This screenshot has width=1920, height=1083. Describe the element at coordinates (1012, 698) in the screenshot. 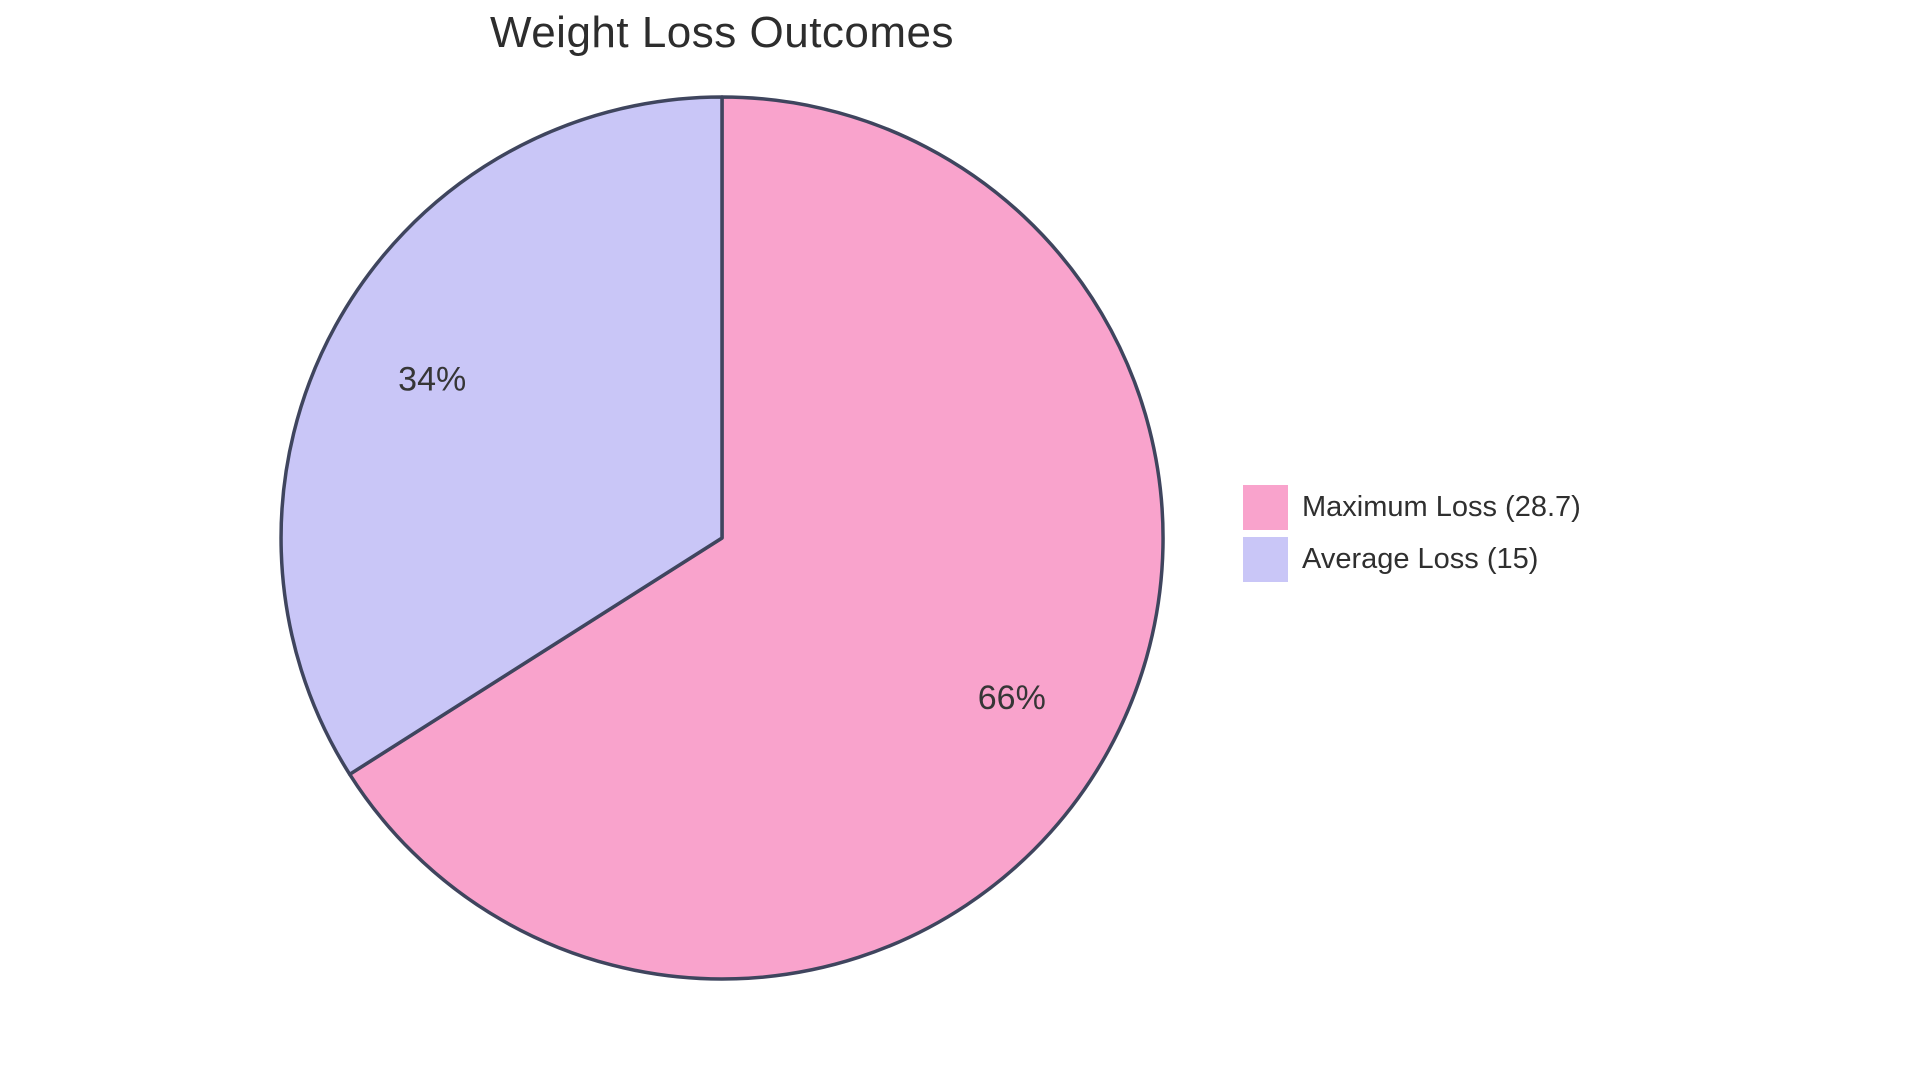

I see `pie-slice-percent-label-maximum-loss: 66%` at that location.